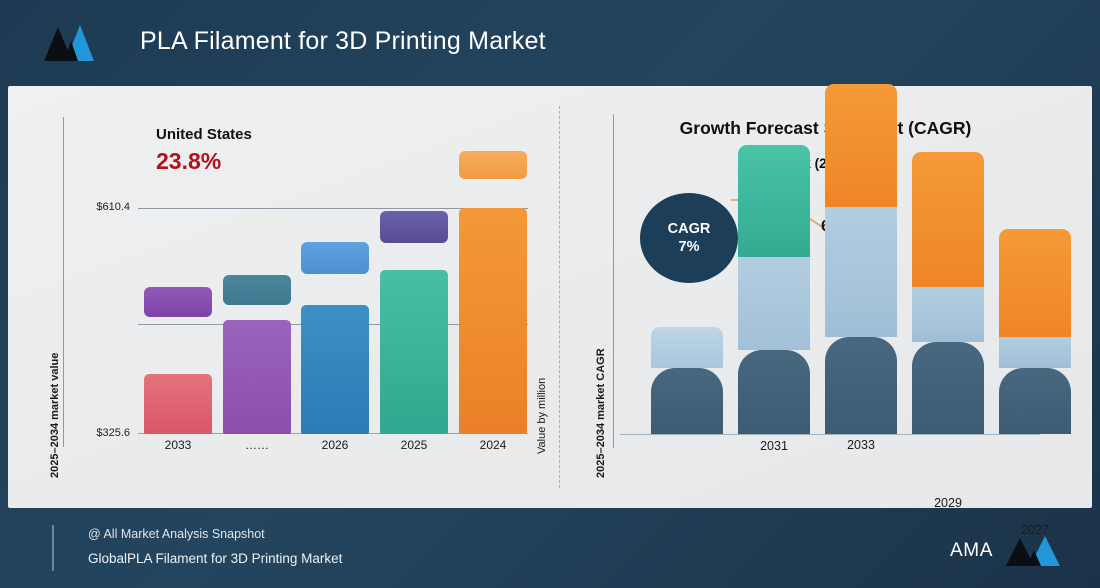  What do you see at coordinates (687, 347) in the screenshot?
I see `stack-segment-top-2025` at bounding box center [687, 347].